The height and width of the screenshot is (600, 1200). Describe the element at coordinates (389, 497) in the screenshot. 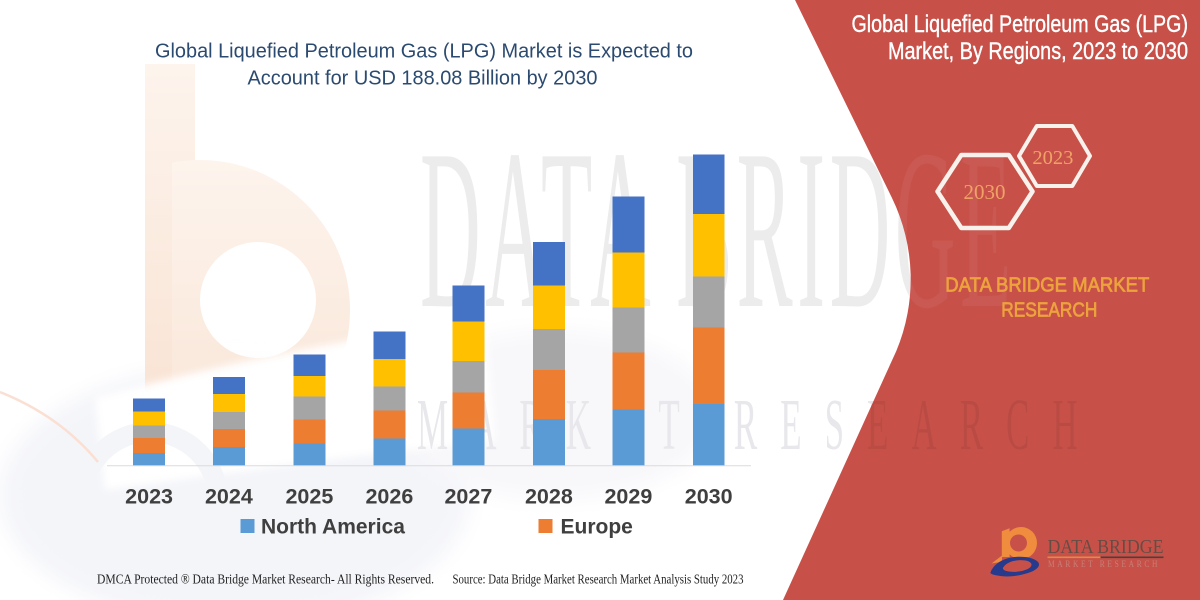

I see `svg-text: 2026` at that location.